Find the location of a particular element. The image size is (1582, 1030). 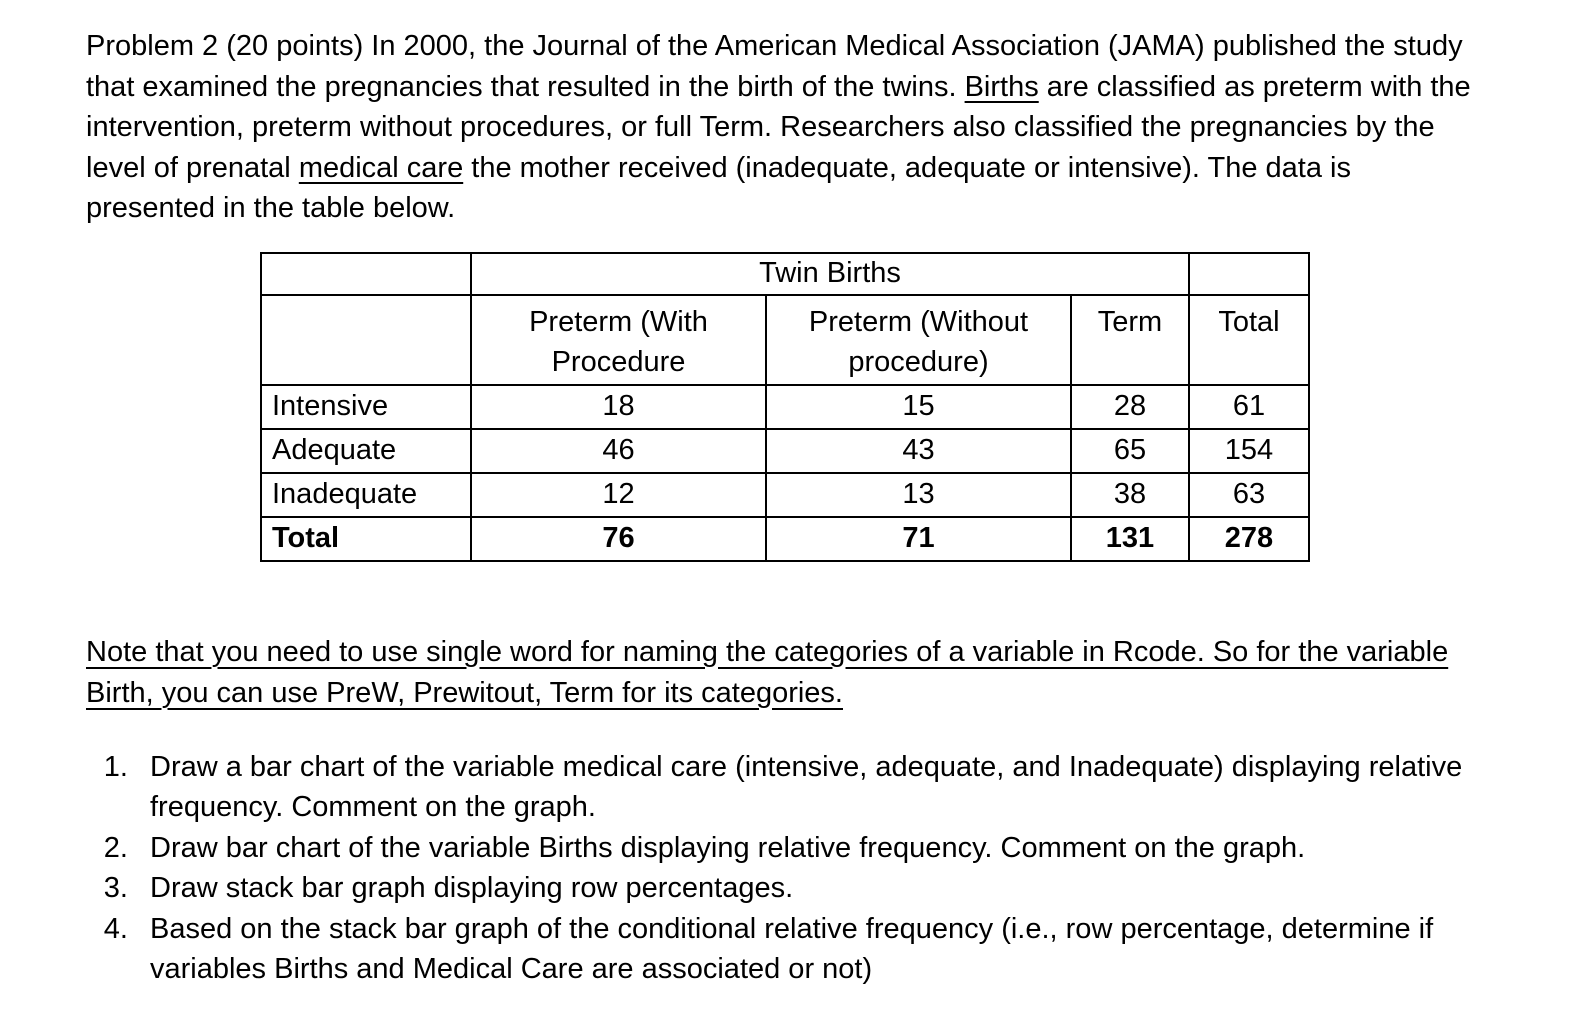

data-cell: 43 is located at coordinates (918, 450).